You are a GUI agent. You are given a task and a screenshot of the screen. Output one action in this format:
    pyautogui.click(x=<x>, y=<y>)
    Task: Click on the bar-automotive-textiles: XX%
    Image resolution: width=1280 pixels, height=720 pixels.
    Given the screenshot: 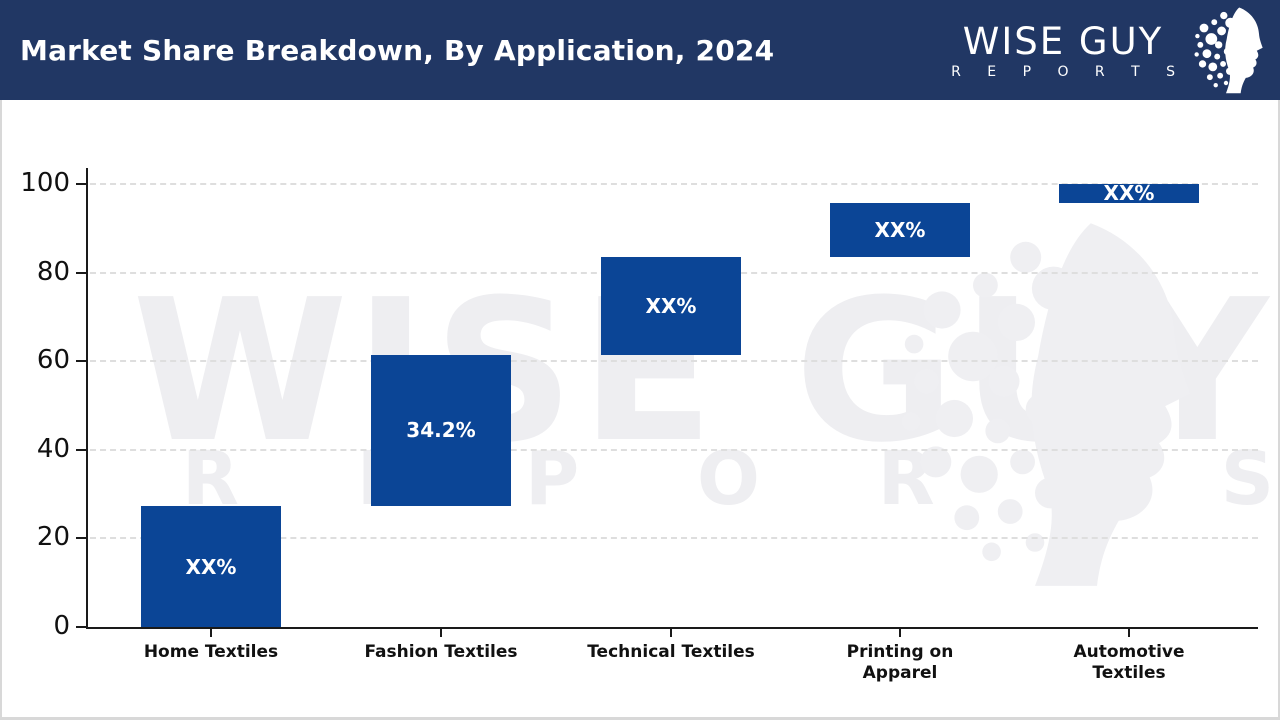 What is the action you would take?
    pyautogui.click(x=1129, y=193)
    